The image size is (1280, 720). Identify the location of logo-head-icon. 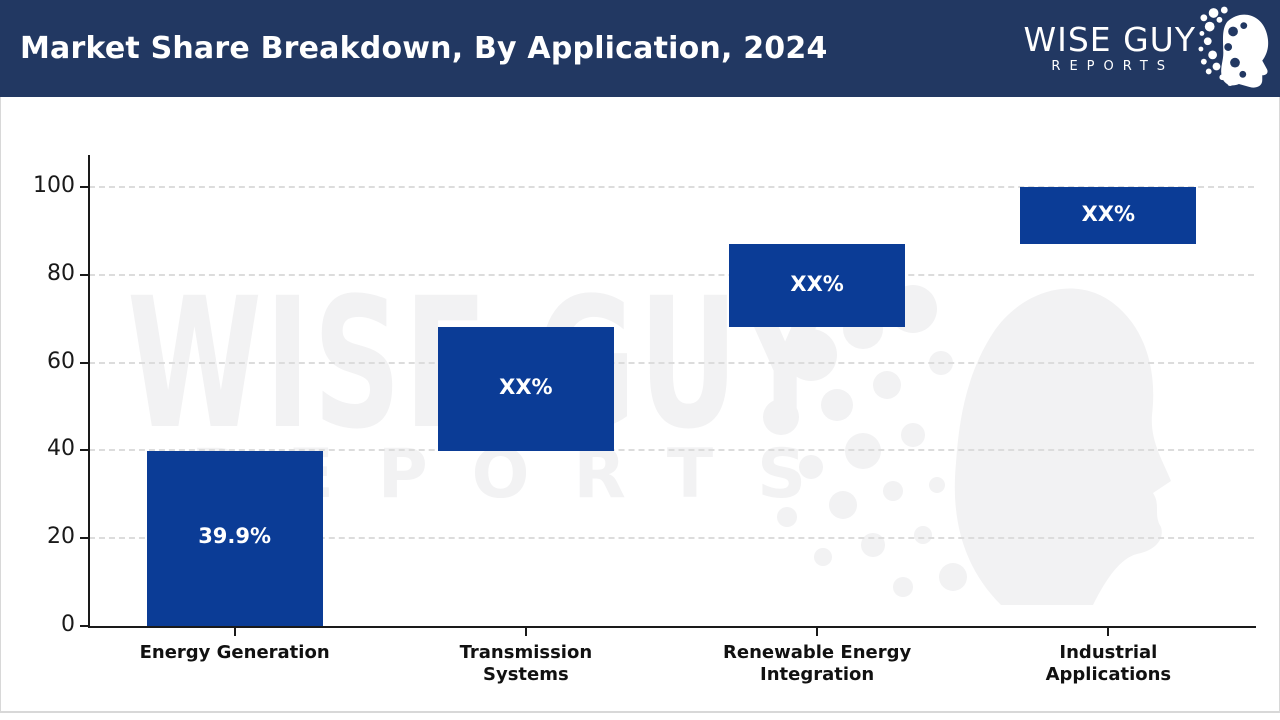
(1233, 47).